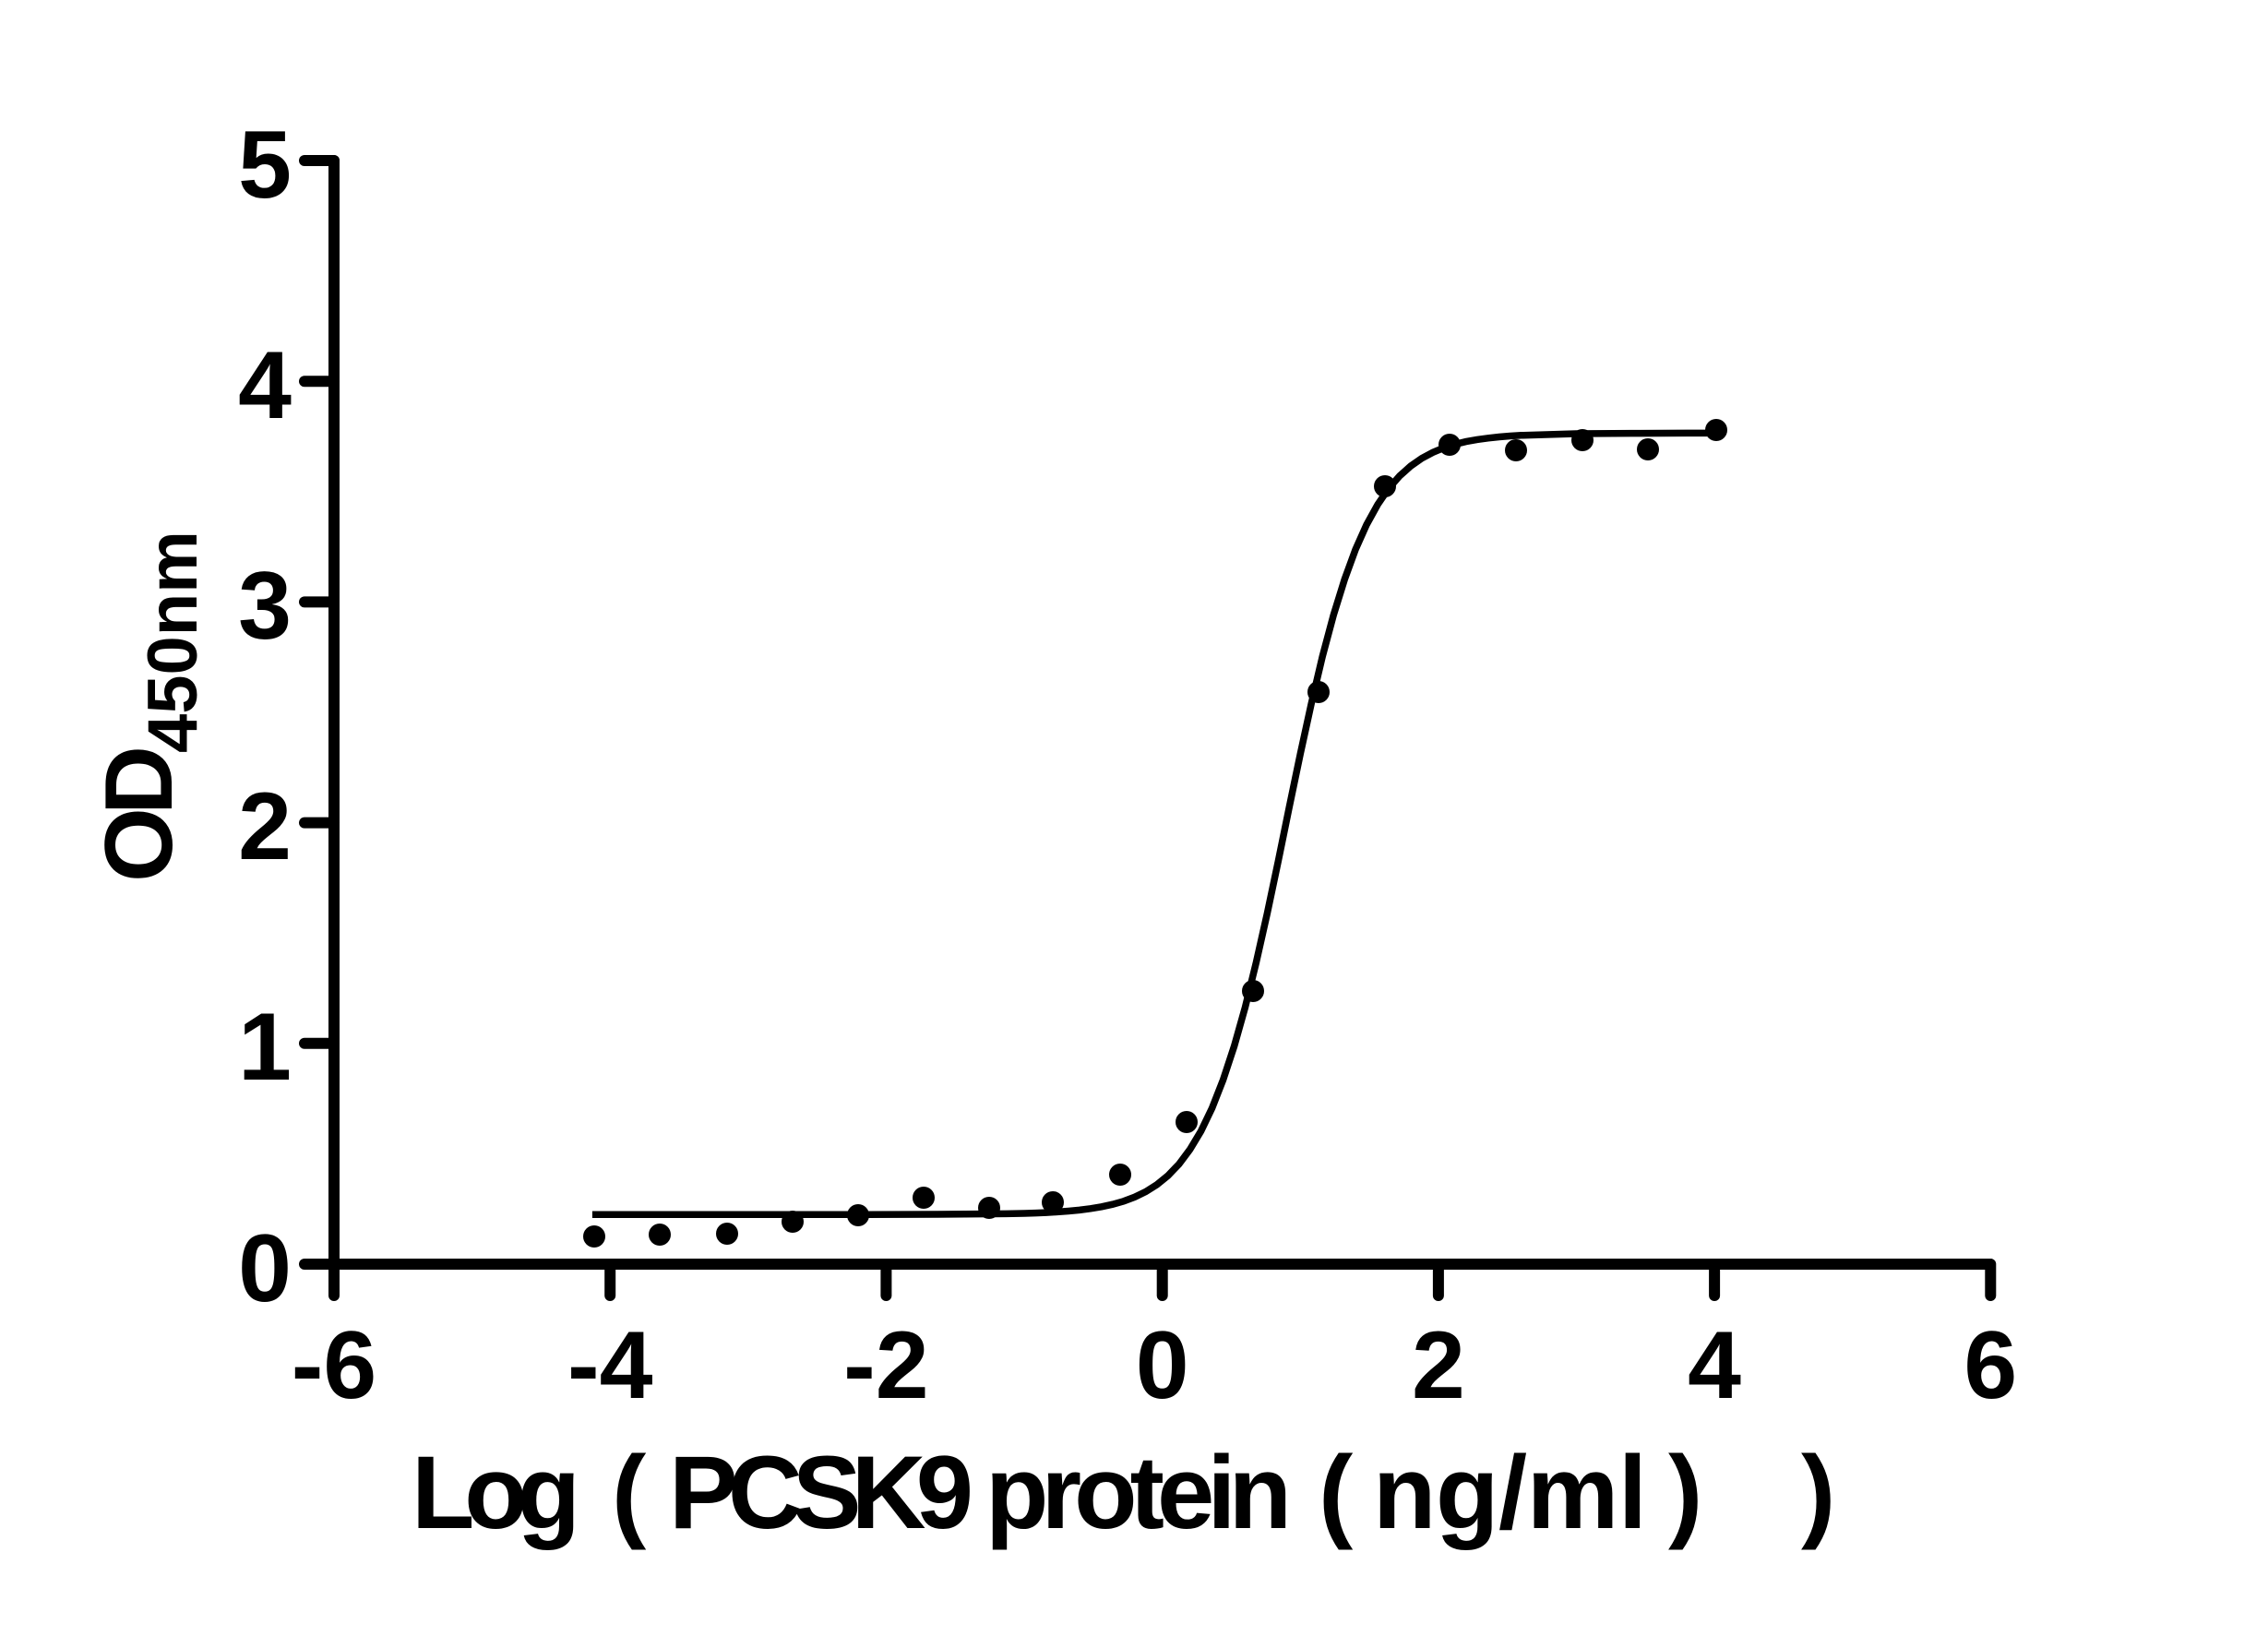 The width and height of the screenshot is (2268, 1636). What do you see at coordinates (334, 1365) in the screenshot?
I see `svg-text: -6` at bounding box center [334, 1365].